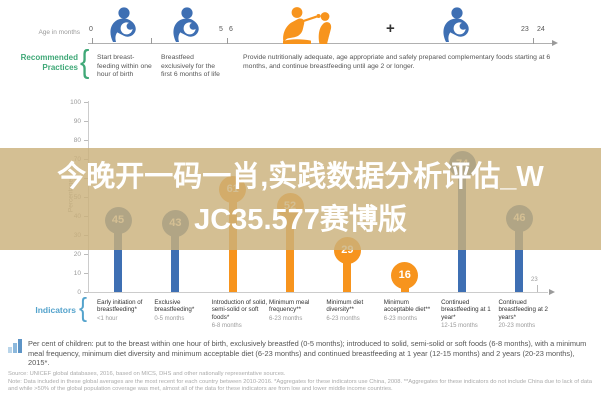  Describe the element at coordinates (541, 29) in the screenshot. I see `timeline-tick-label: 24` at that location.